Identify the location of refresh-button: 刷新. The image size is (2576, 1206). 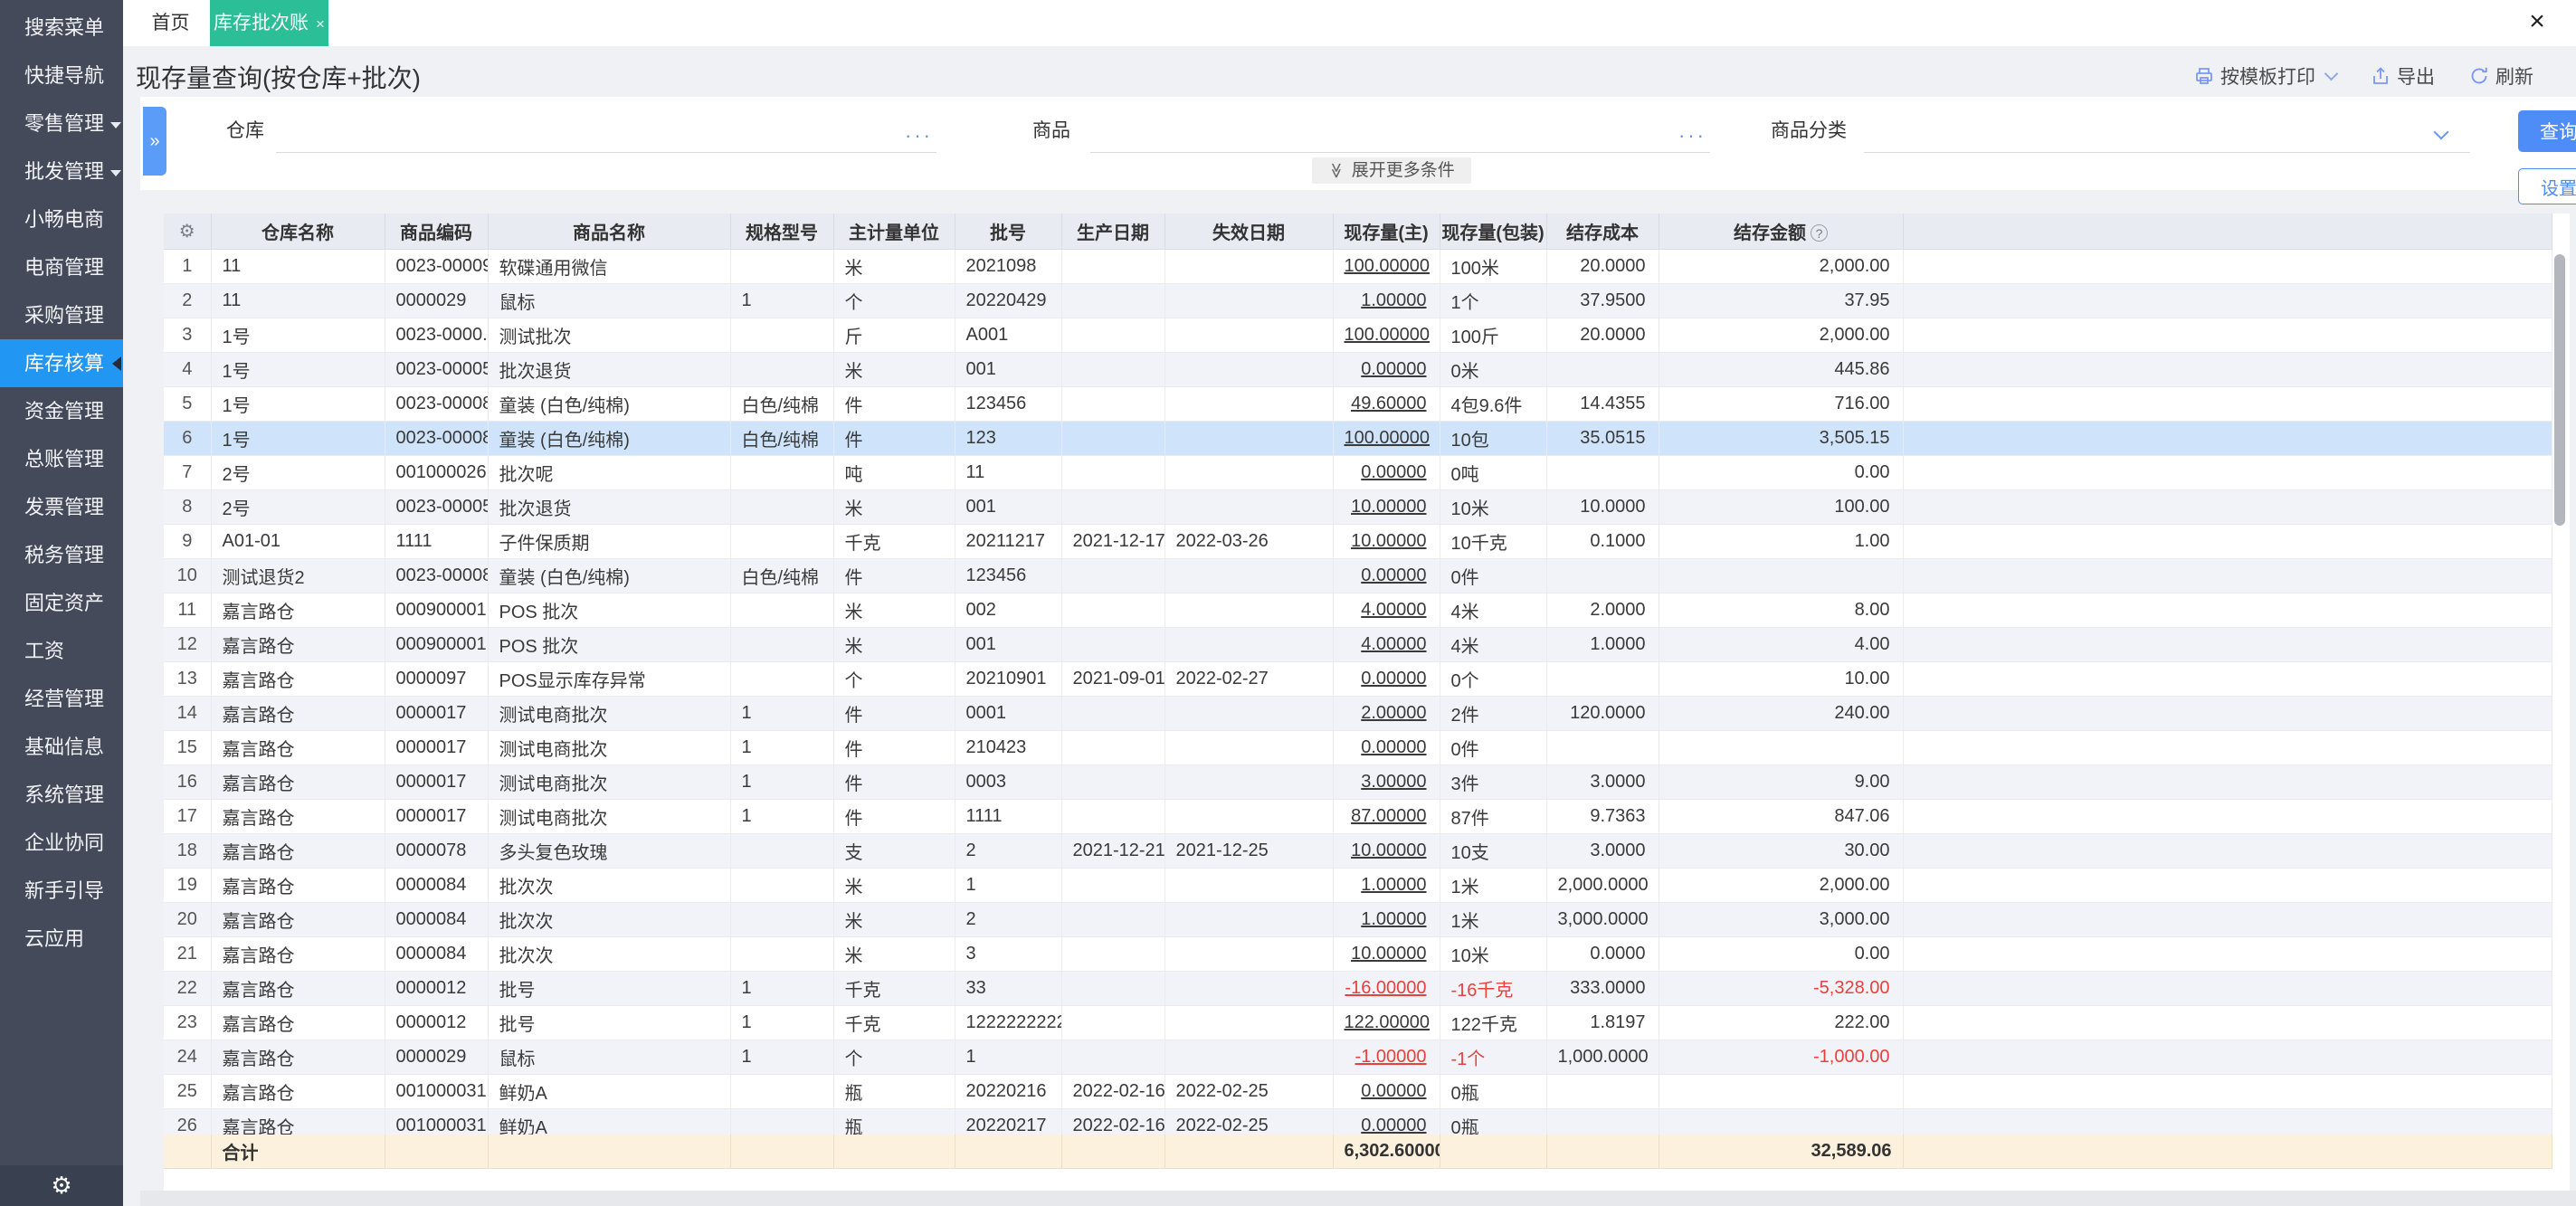
(2501, 76).